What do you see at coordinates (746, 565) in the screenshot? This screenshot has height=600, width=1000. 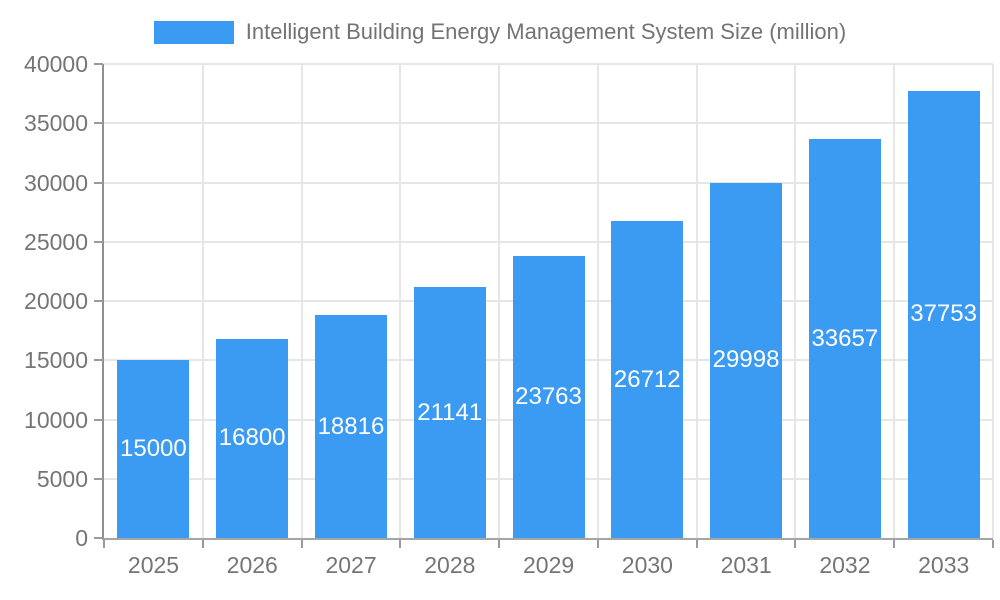 I see `x-axis-label: 2031` at bounding box center [746, 565].